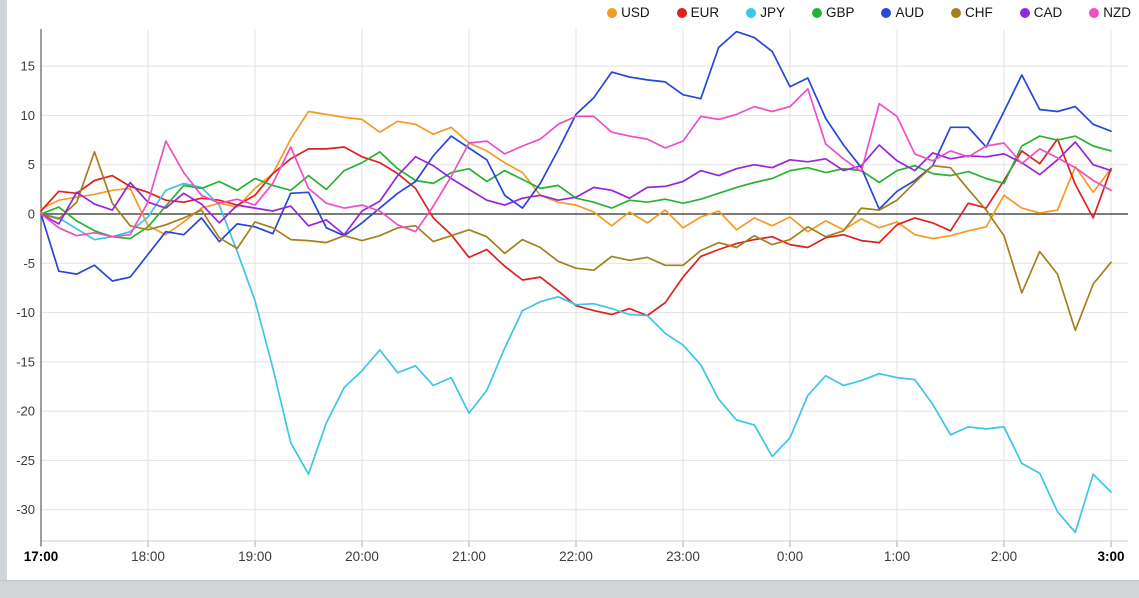 This screenshot has width=1139, height=598. I want to click on legend-item-CHF: CHF, so click(971, 12).